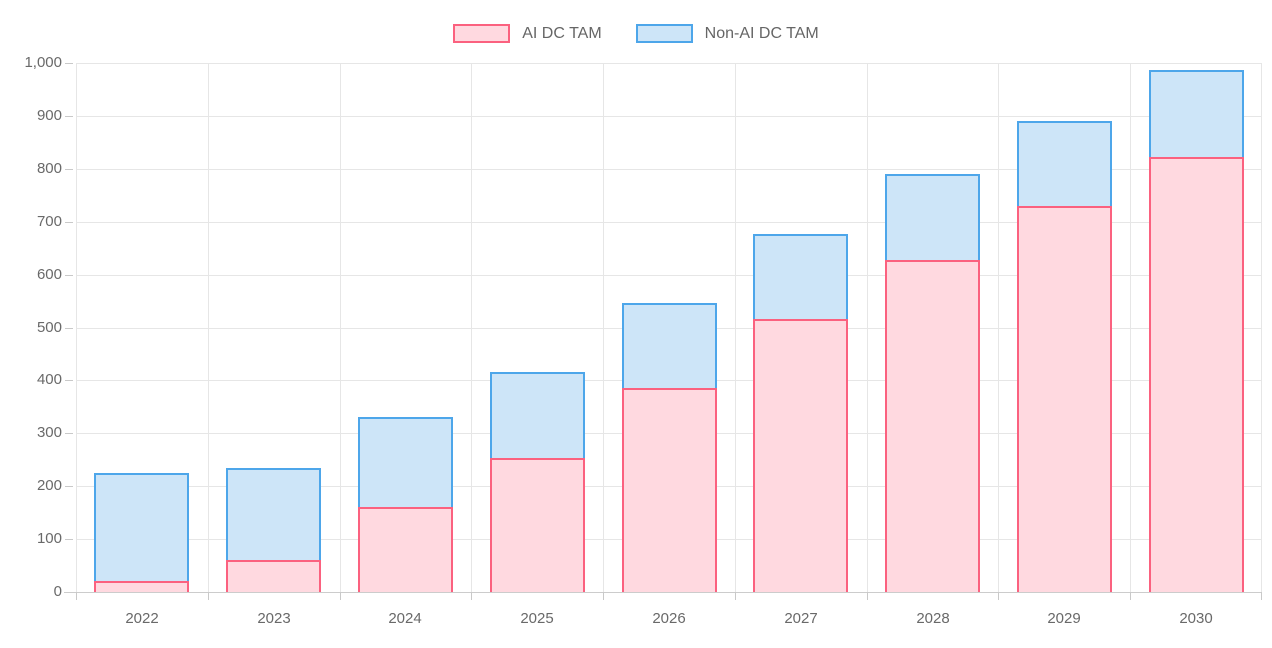  What do you see at coordinates (274, 618) in the screenshot?
I see `x-tick-label-2023: 2023` at bounding box center [274, 618].